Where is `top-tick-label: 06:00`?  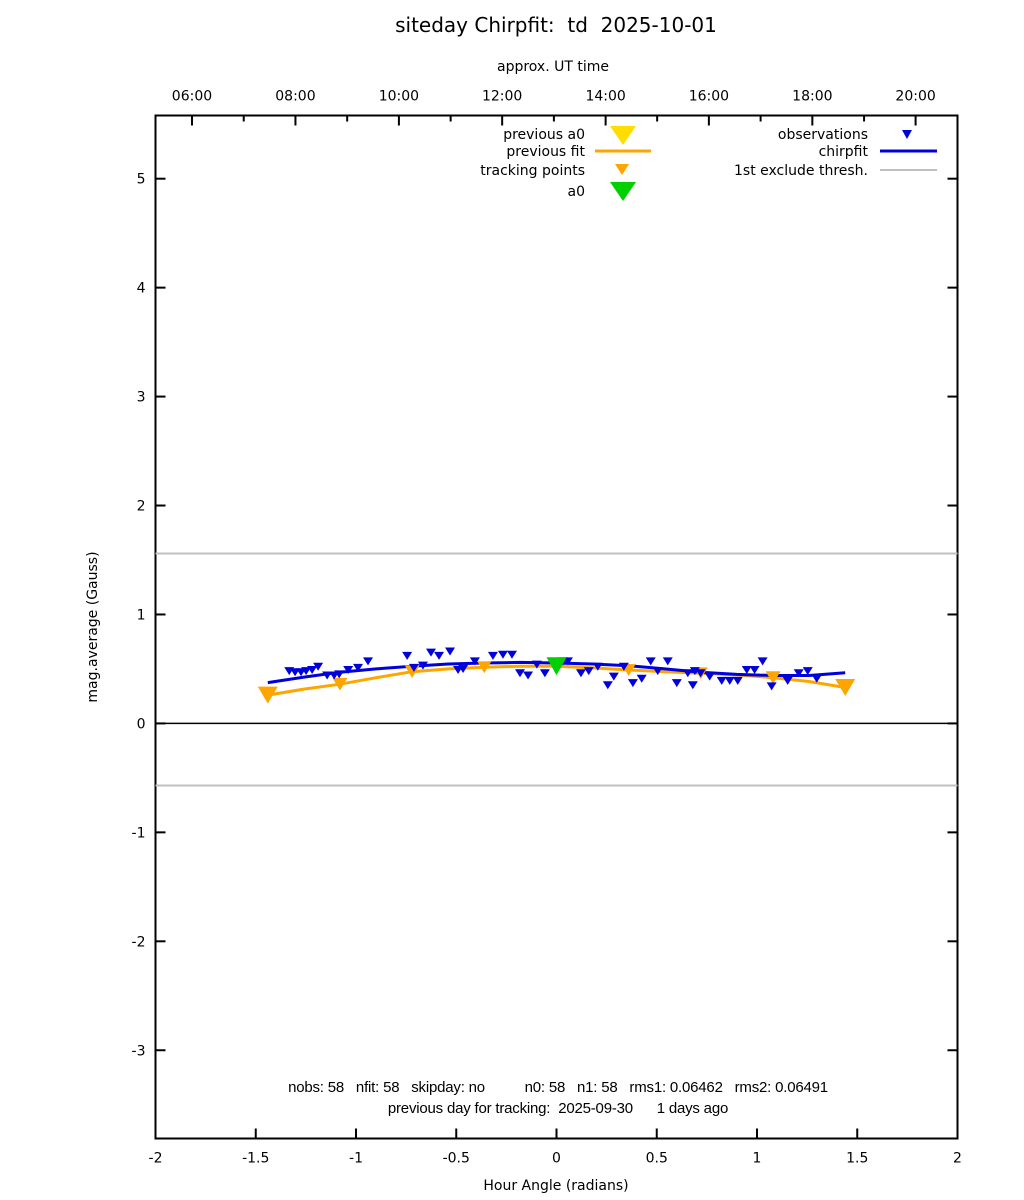 top-tick-label: 06:00 is located at coordinates (192, 97).